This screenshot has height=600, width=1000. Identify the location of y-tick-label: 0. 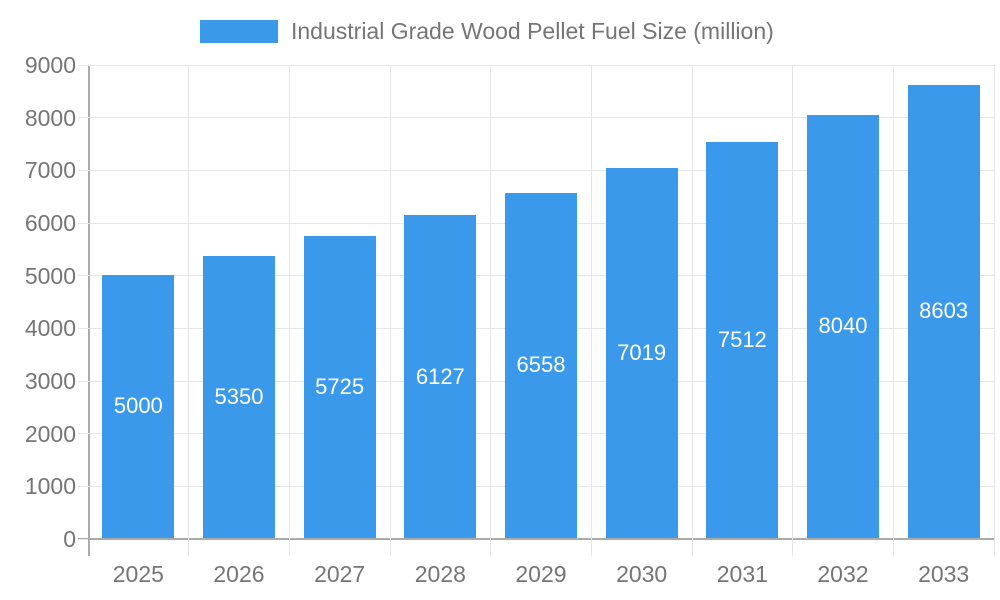
(69, 539).